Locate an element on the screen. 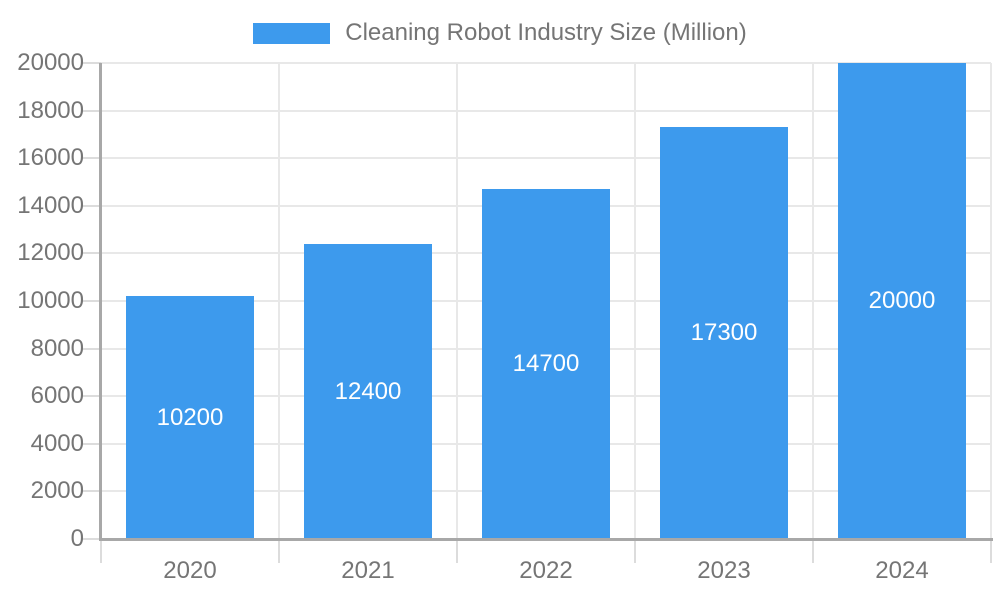 The height and width of the screenshot is (600, 1000). y-axis-tick-label: 10000 is located at coordinates (50, 300).